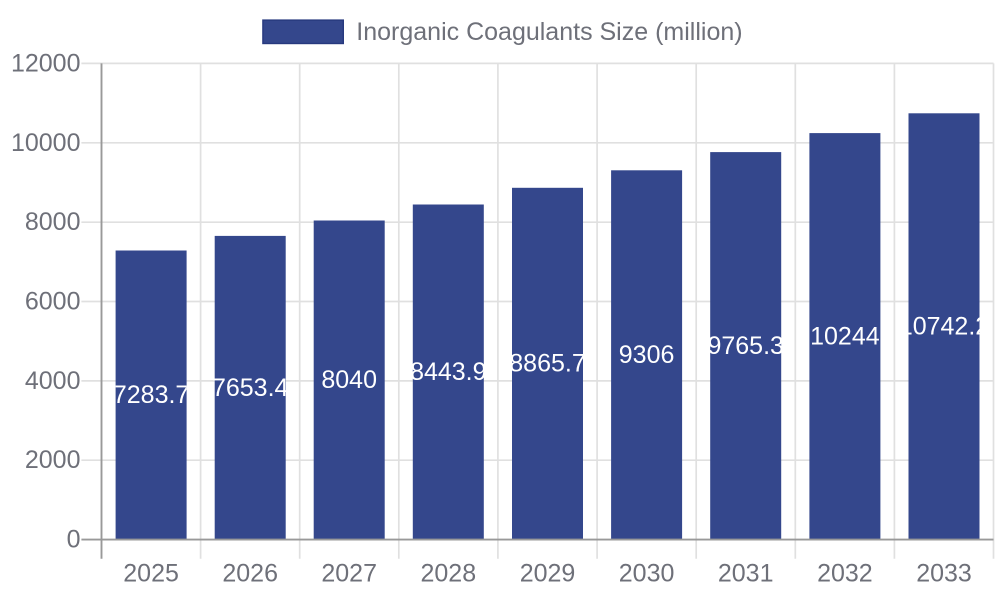  I want to click on svg-text: 2033, so click(944, 574).